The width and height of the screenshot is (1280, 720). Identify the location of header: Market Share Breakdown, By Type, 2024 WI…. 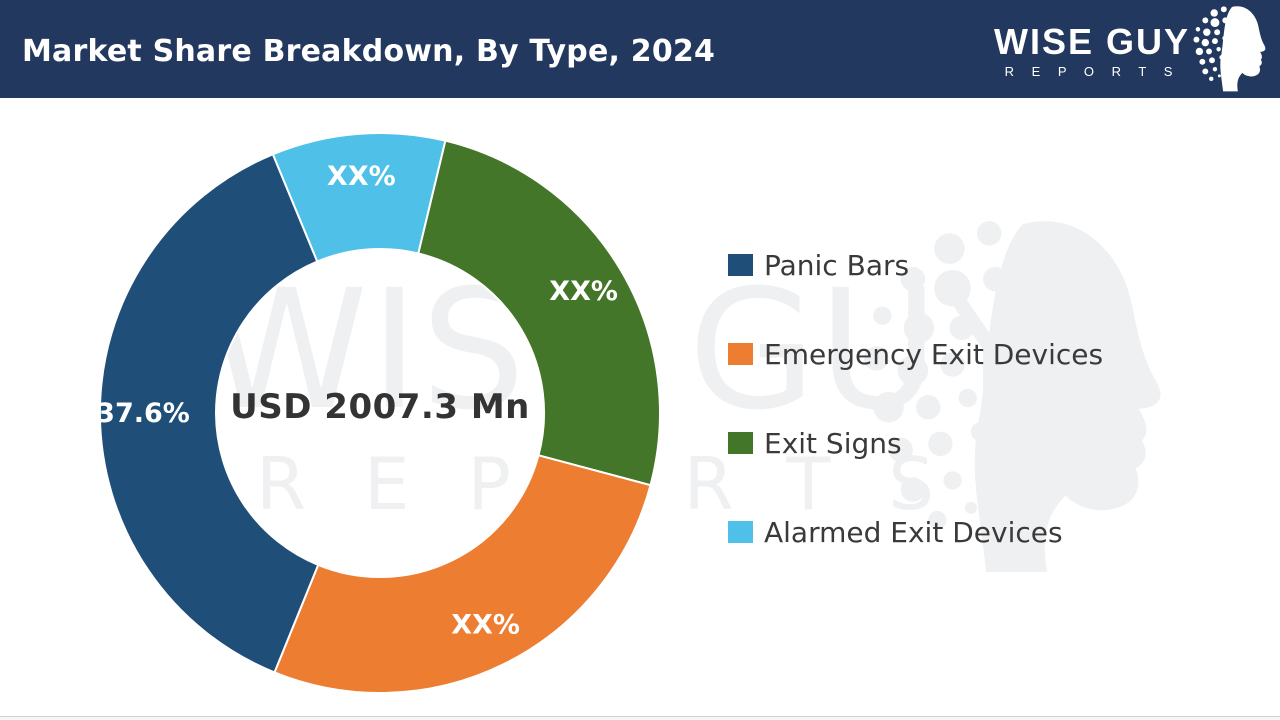
(640, 49).